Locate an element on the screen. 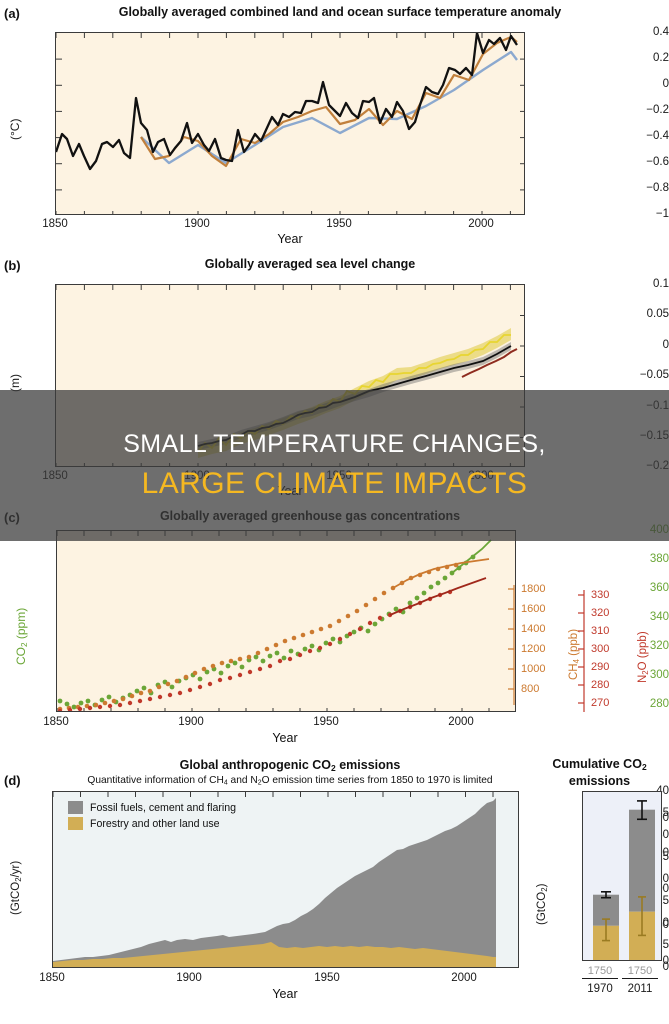 The height and width of the screenshot is (1024, 669). panel-c-co2-axis-label: CO2 (ppm) is located at coordinates (22, 636).